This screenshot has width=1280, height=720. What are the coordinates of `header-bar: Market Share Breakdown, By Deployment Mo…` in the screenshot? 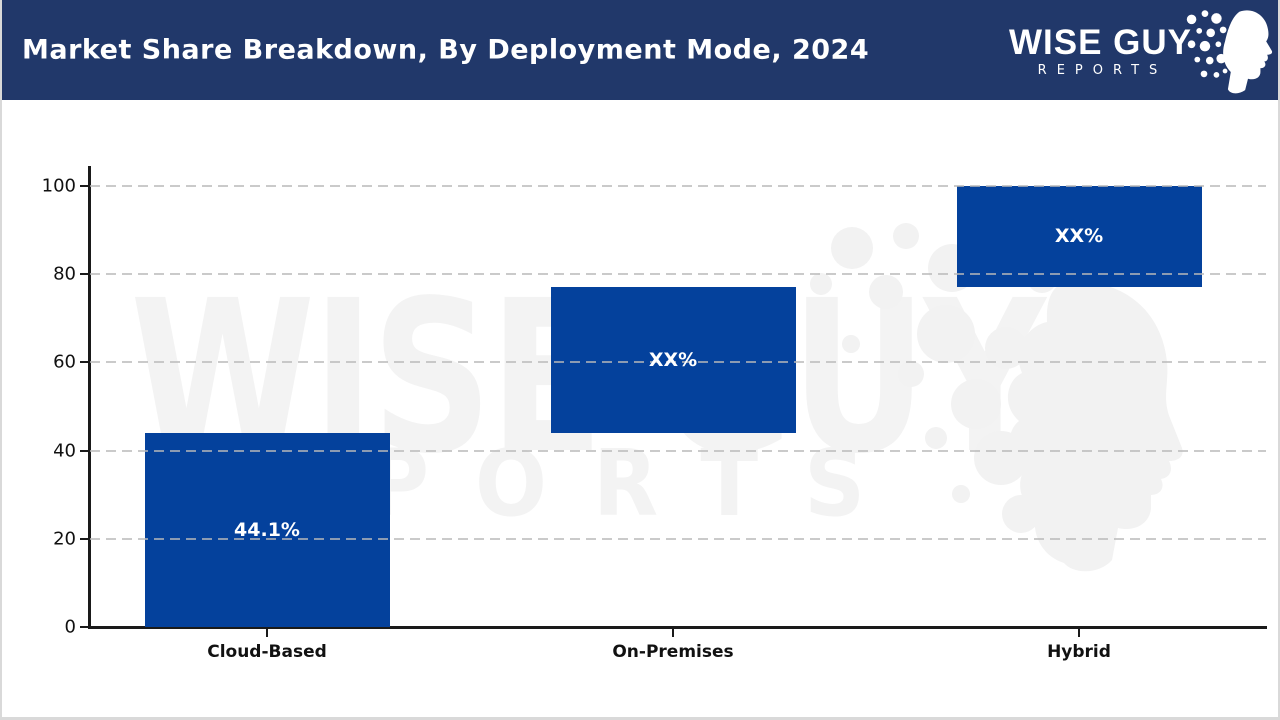 It's located at (640, 50).